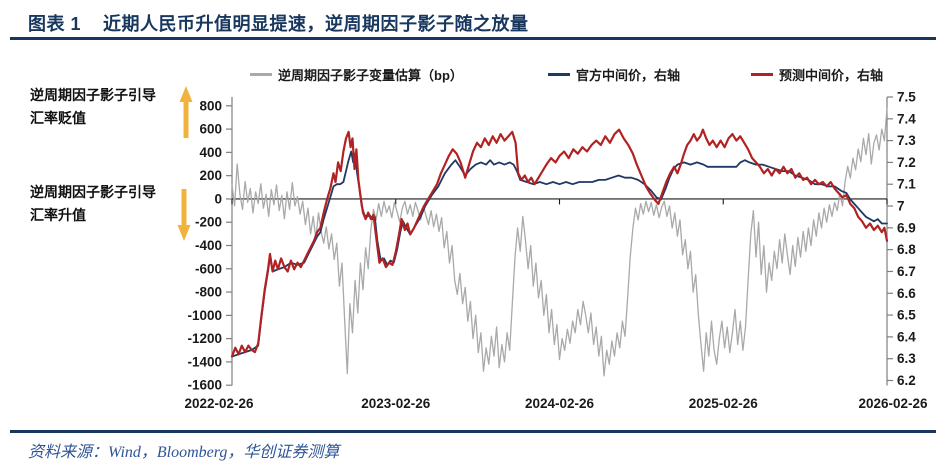  Describe the element at coordinates (559, 74) in the screenshot. I see `blue-line-swatch-icon` at that location.